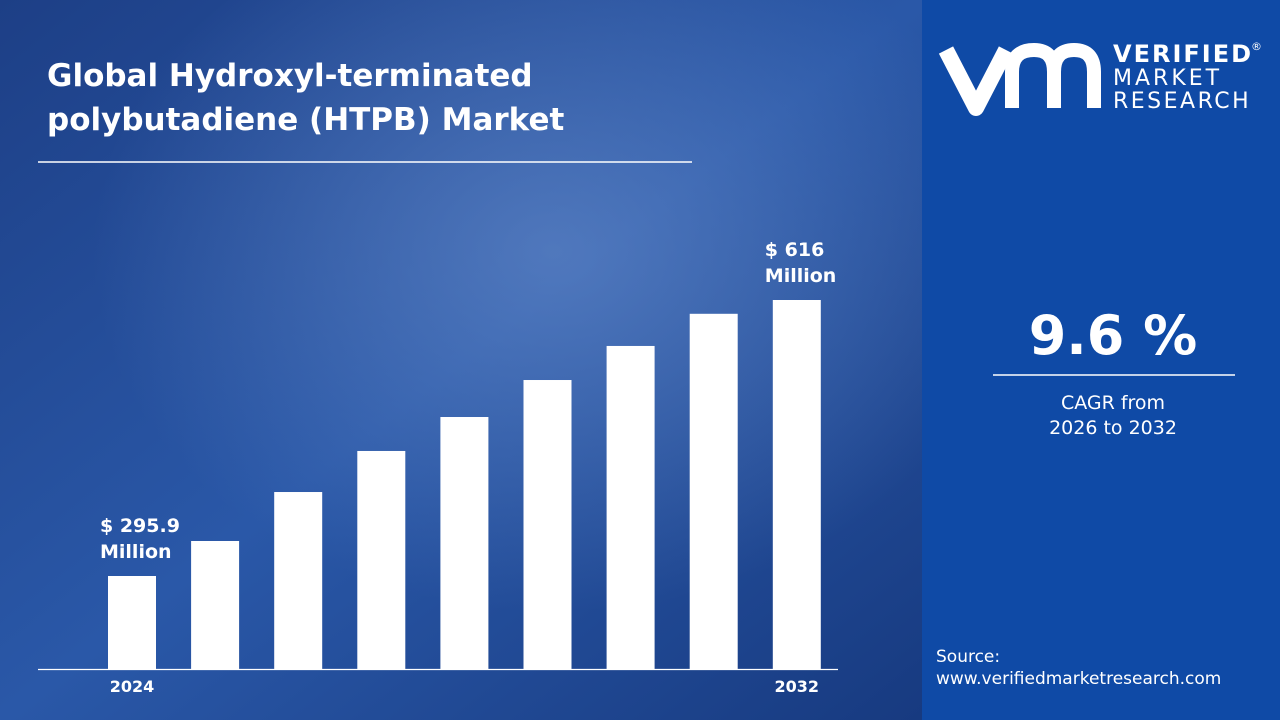 This screenshot has height=720, width=1280. I want to click on cagr-label: CAGR from, so click(1113, 403).